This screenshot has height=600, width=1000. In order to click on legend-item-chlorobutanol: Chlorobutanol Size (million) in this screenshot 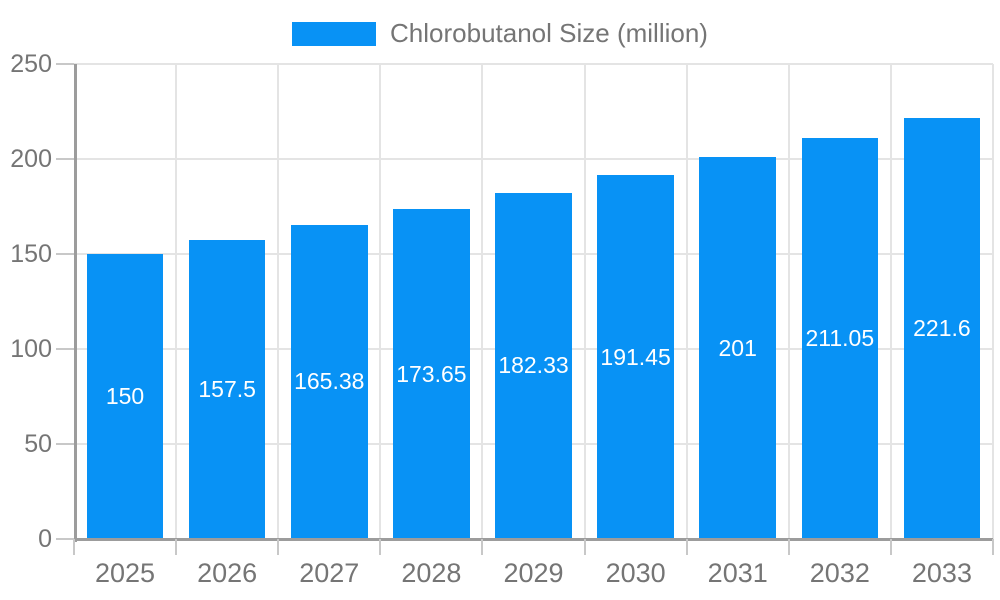, I will do `click(500, 33)`.